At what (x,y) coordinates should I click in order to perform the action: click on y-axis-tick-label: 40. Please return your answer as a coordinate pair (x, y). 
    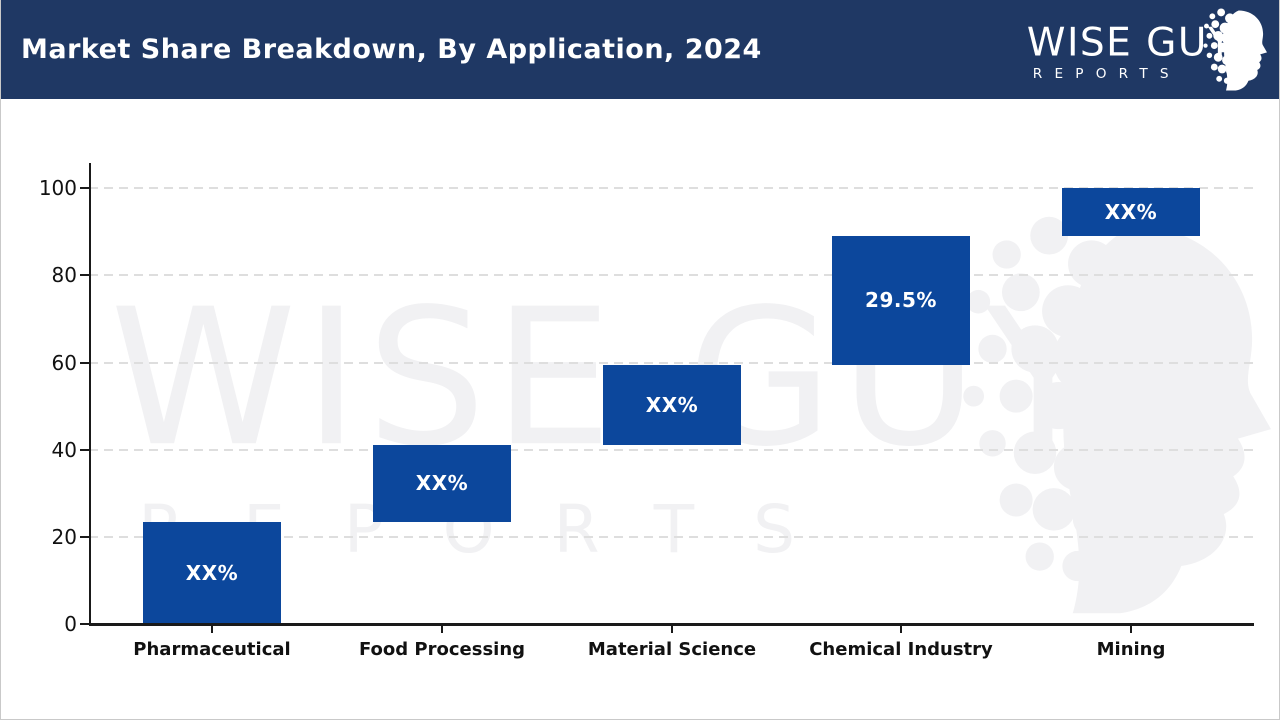
    Looking at the image, I should click on (64, 449).